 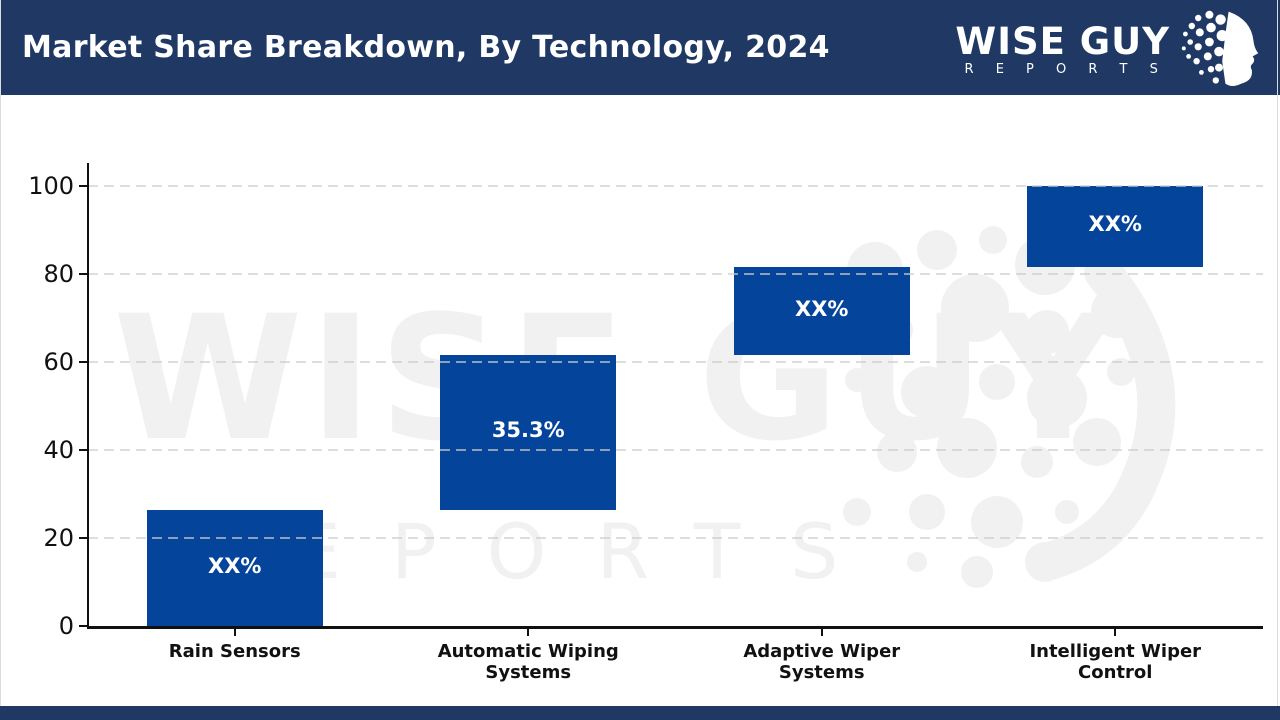 What do you see at coordinates (640, 713) in the screenshot?
I see `footer-band` at bounding box center [640, 713].